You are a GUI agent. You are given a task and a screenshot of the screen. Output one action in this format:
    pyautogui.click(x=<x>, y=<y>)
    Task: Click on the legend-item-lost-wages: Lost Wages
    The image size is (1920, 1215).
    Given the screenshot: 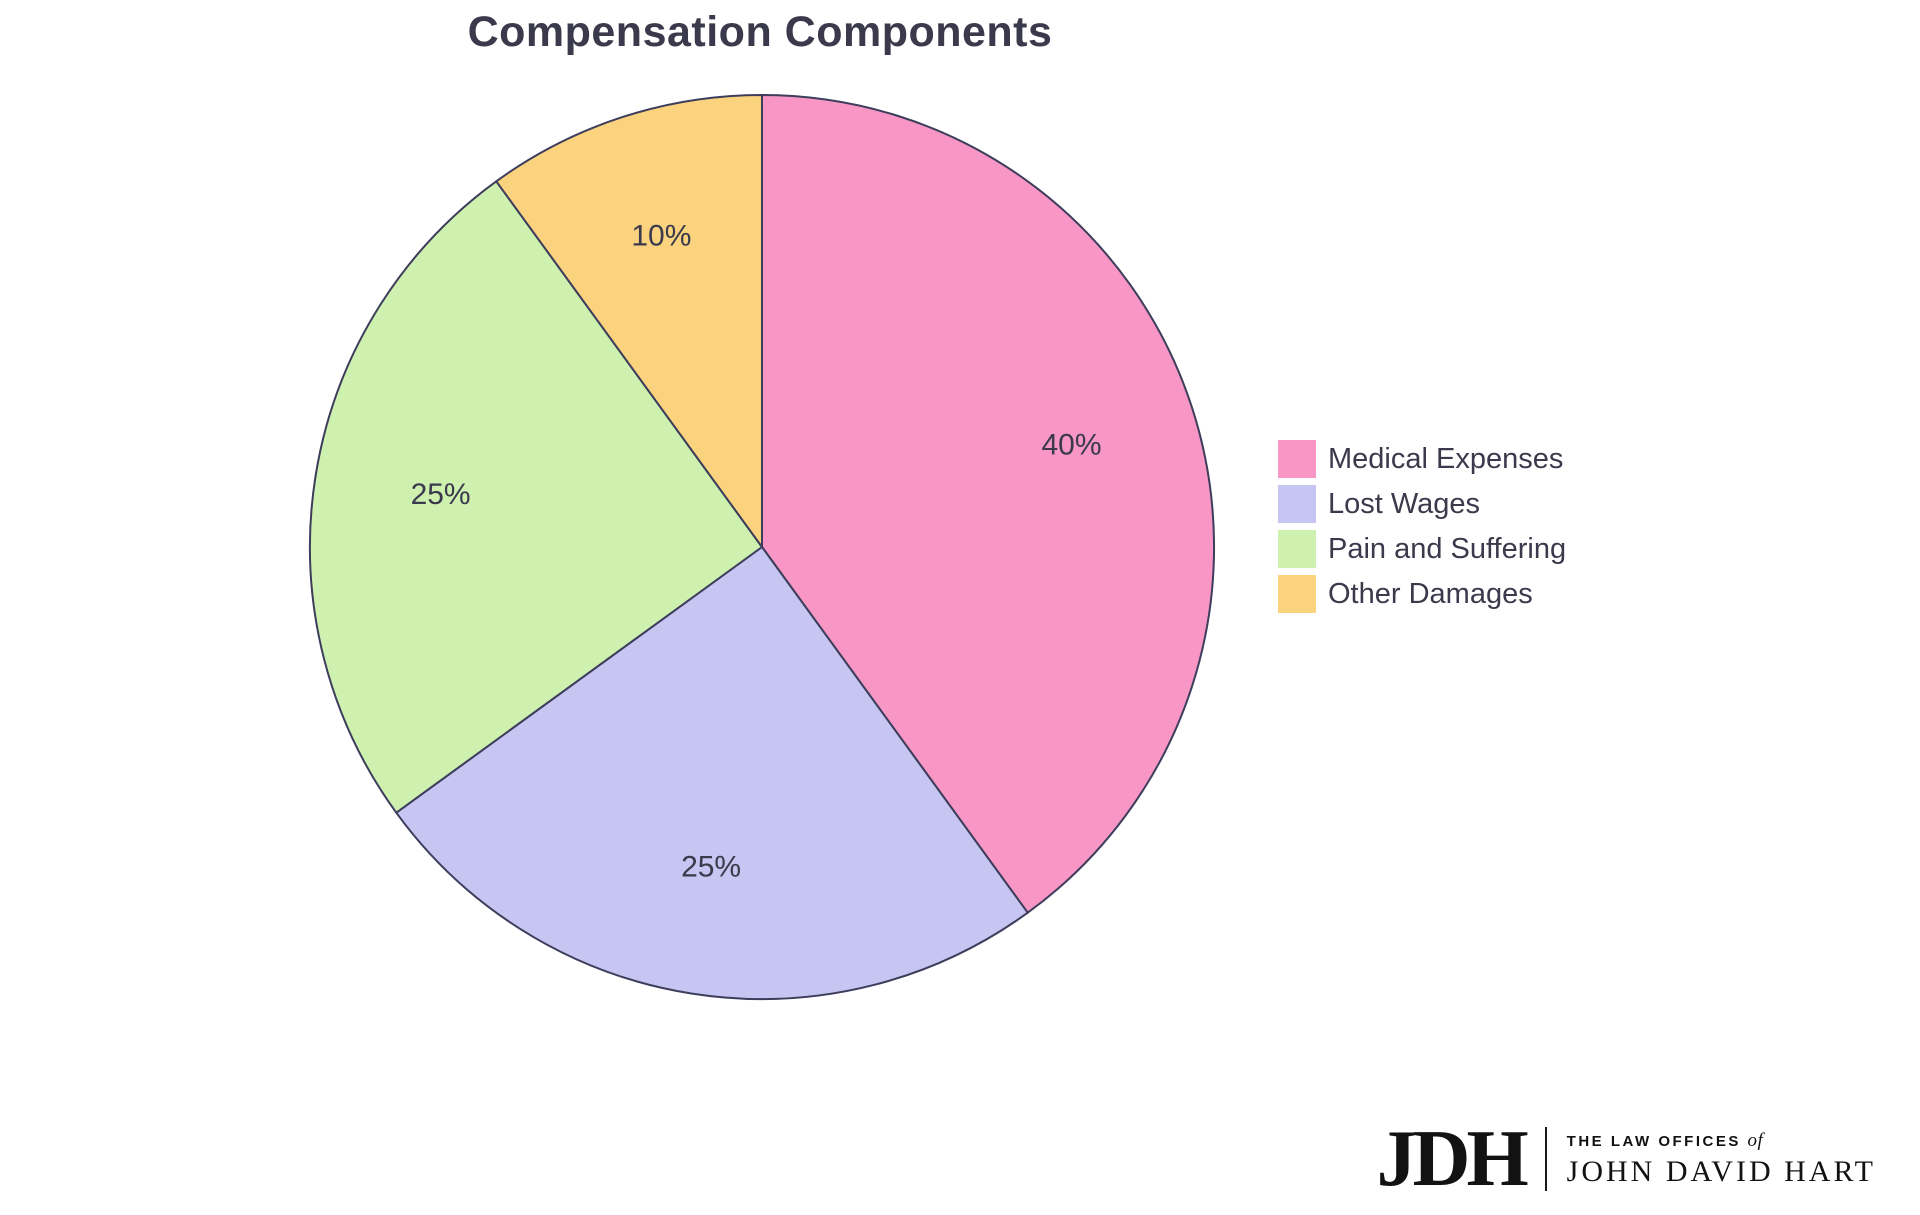 What is the action you would take?
    pyautogui.click(x=1422, y=504)
    